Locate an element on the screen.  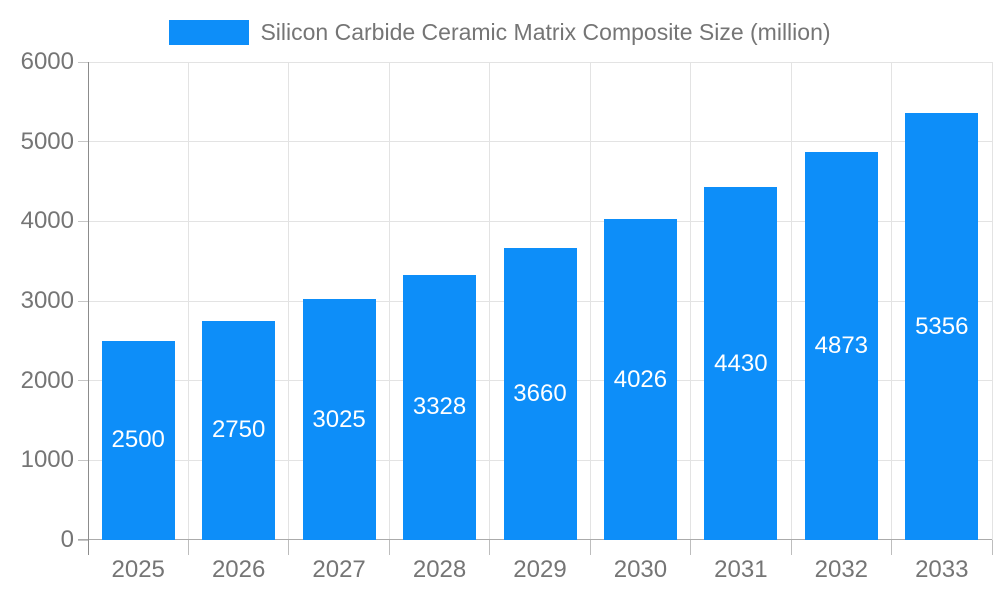
y-axis-tick-label: 5000 is located at coordinates (47, 141).